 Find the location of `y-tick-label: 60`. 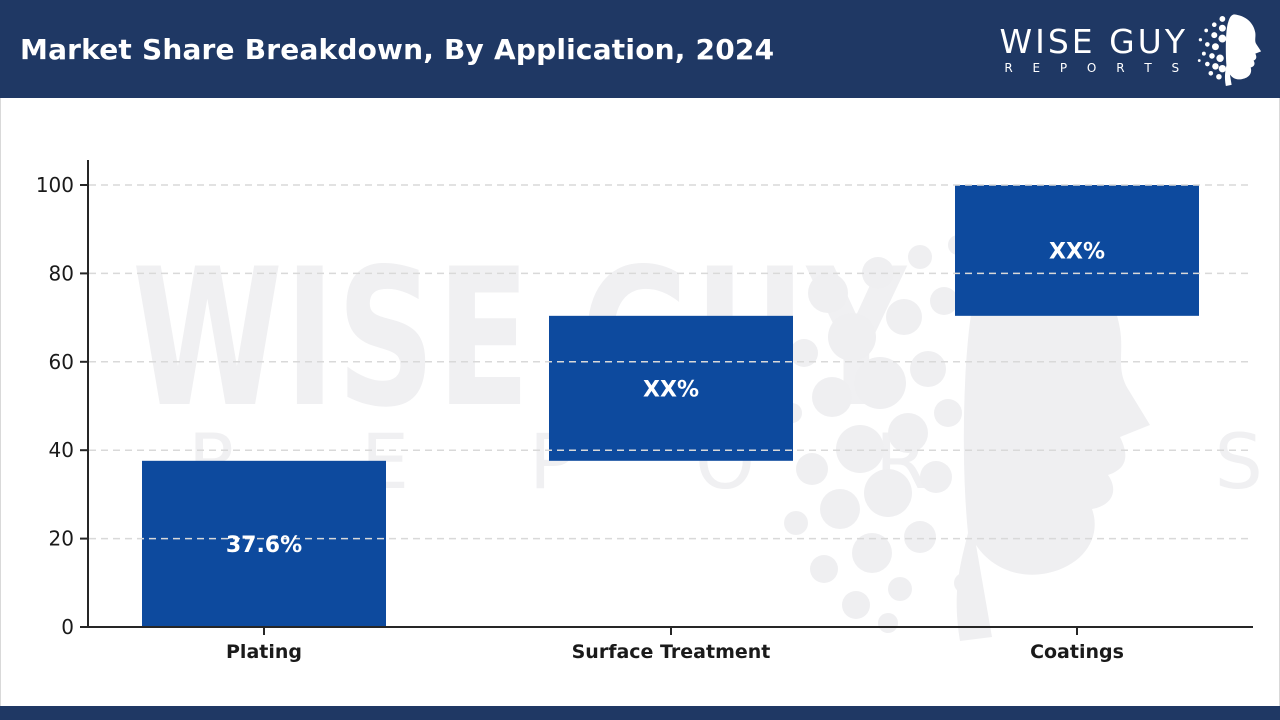

y-tick-label: 60 is located at coordinates (61, 362).